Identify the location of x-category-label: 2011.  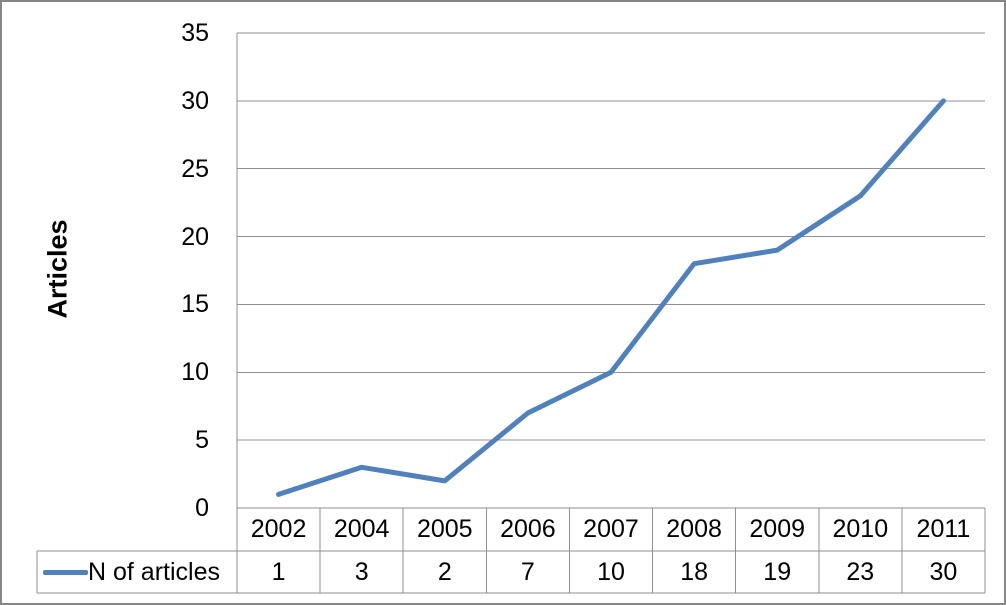
(943, 529).